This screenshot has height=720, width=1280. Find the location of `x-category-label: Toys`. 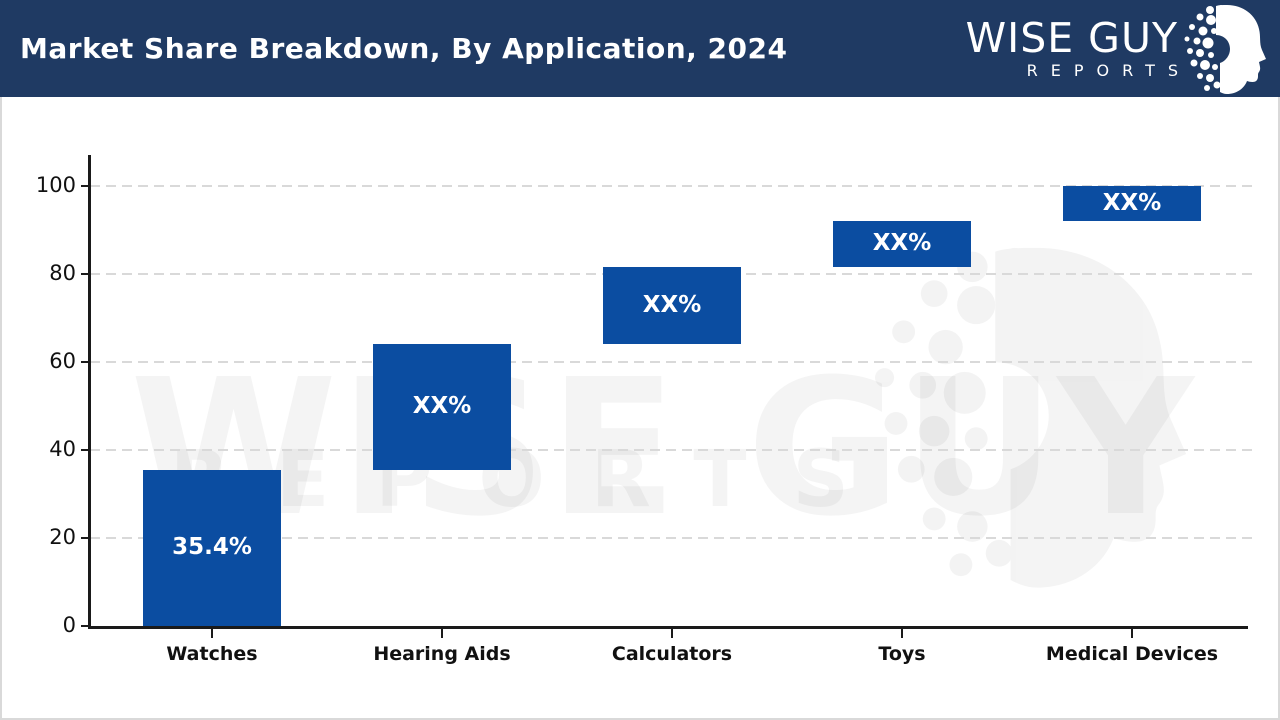

x-category-label: Toys is located at coordinates (902, 654).